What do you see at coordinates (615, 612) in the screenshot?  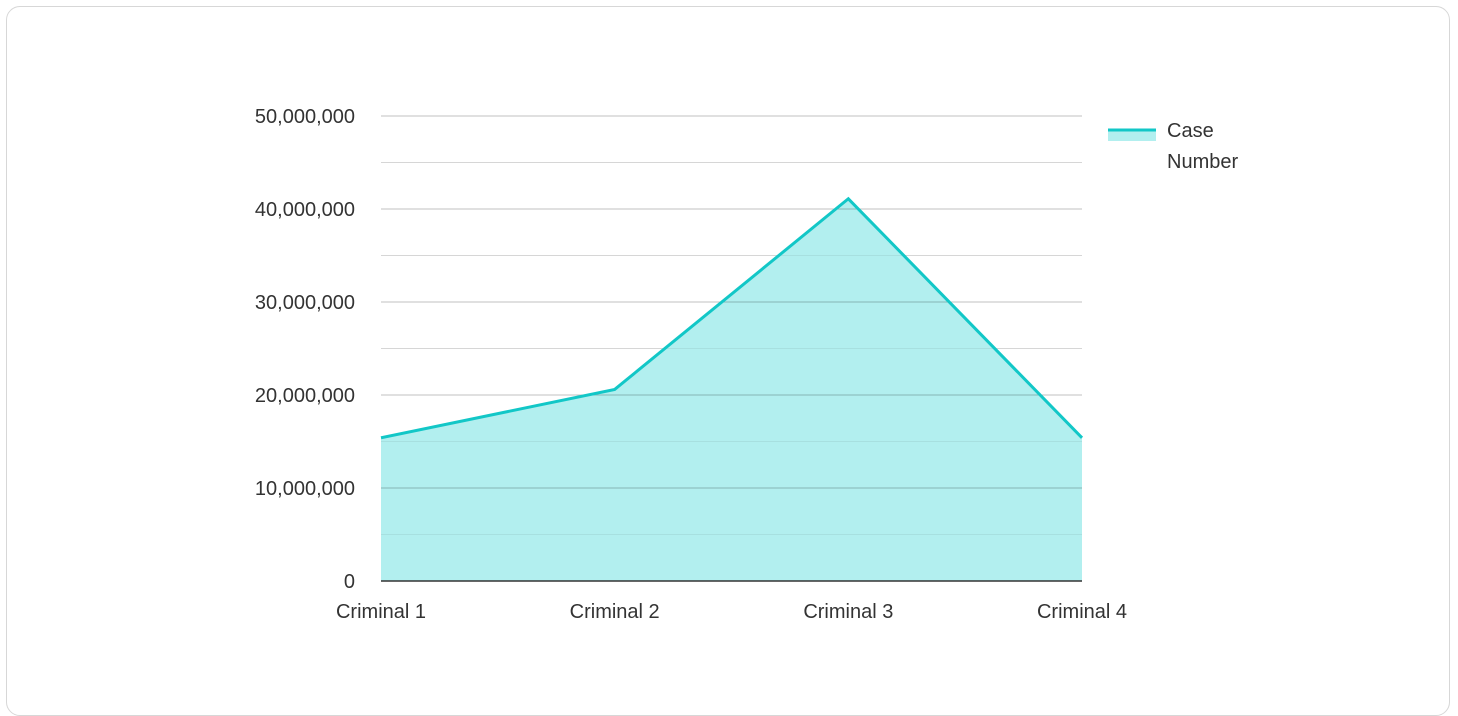 I see `x-tick-label: Criminal 2` at bounding box center [615, 612].